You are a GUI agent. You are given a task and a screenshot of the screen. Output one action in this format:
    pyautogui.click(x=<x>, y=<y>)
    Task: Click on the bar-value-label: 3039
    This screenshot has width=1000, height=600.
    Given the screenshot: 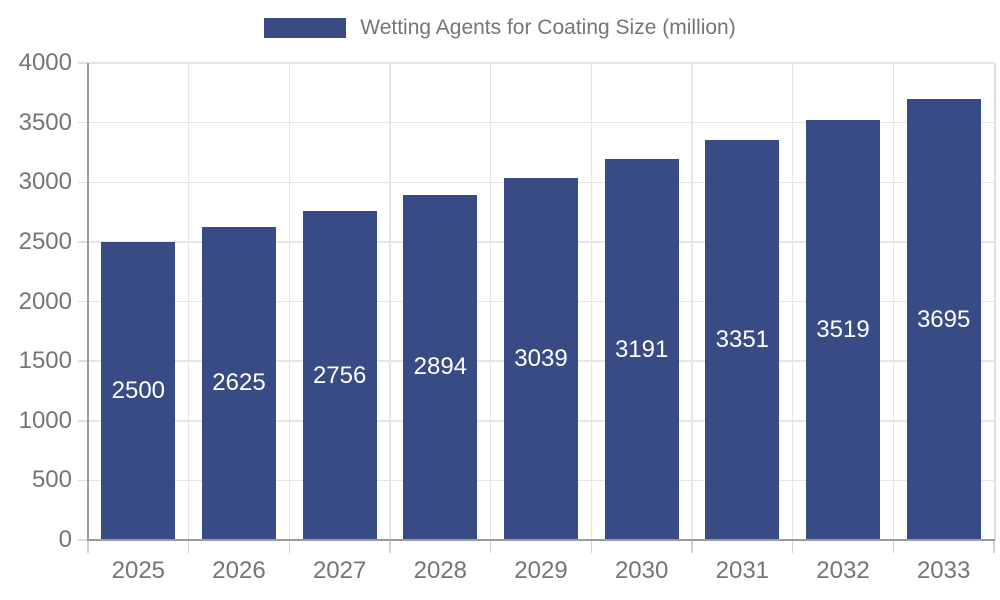 What is the action you would take?
    pyautogui.click(x=541, y=358)
    